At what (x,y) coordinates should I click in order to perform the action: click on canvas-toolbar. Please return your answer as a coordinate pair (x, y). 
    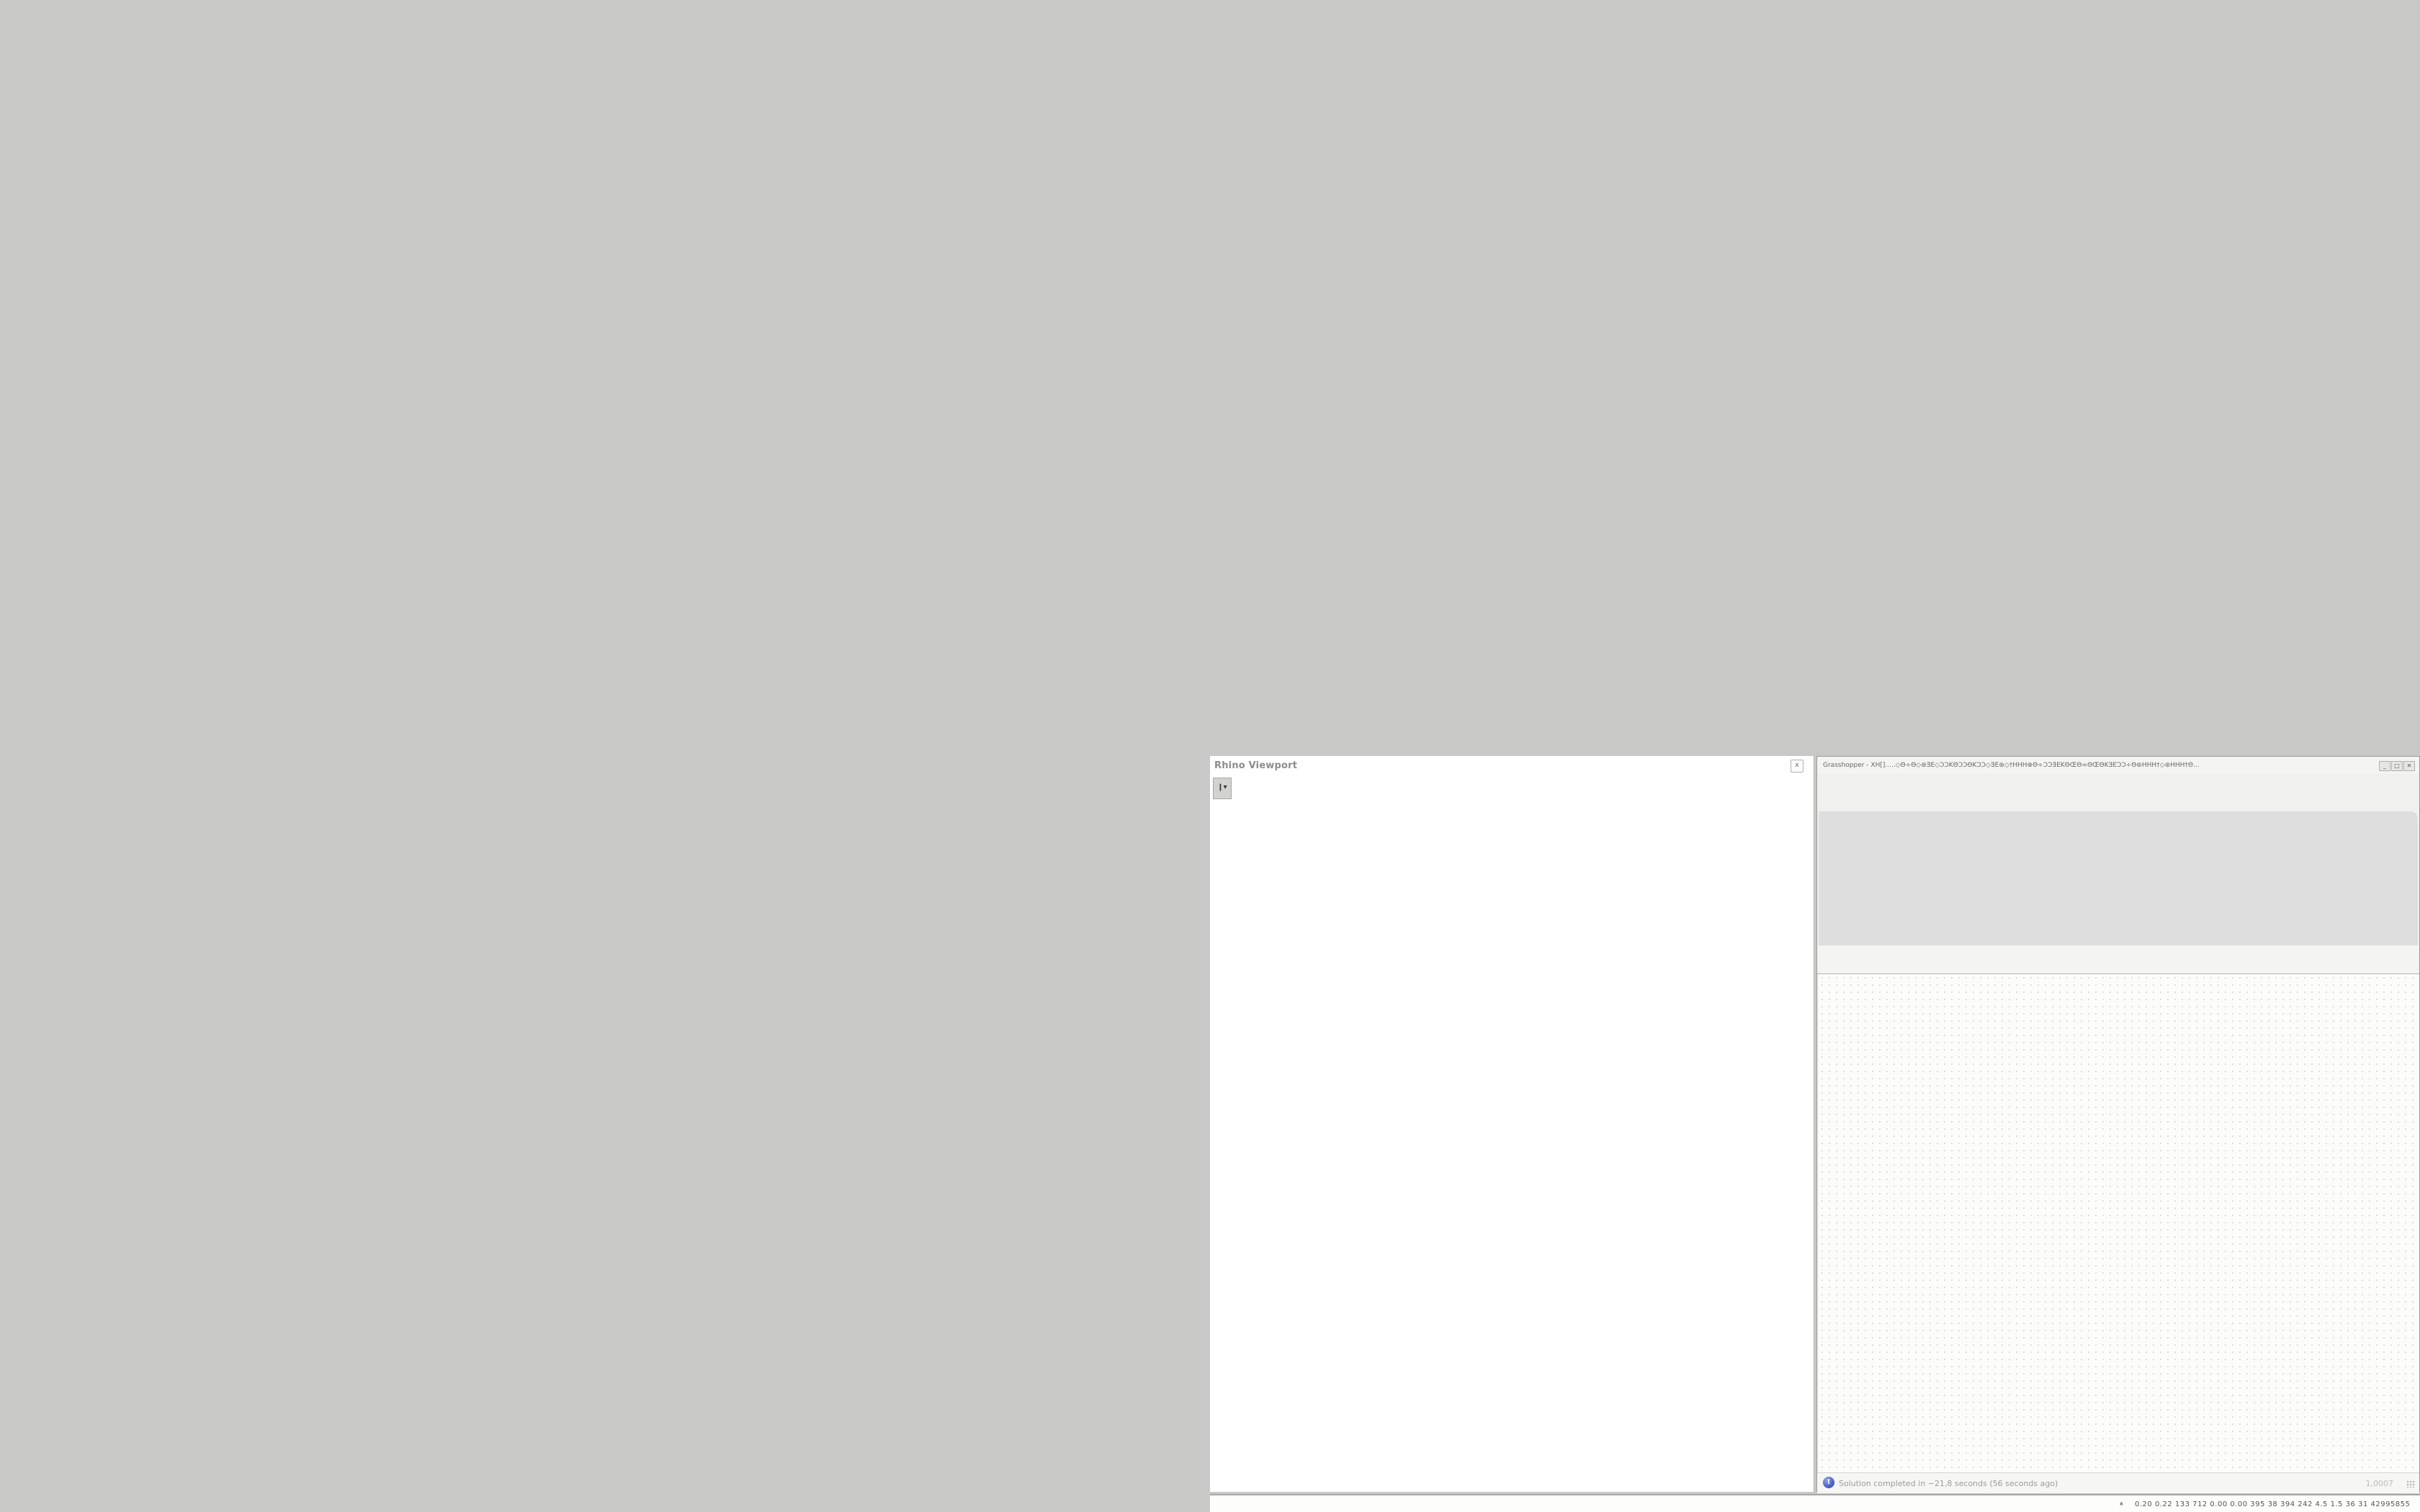
    Looking at the image, I should click on (2118, 959).